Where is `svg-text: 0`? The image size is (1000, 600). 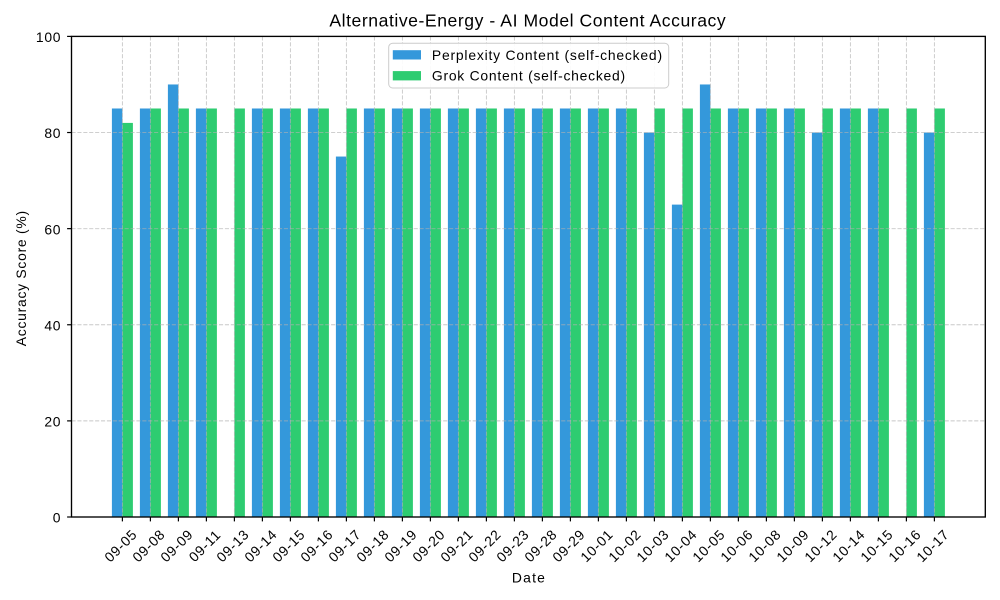
svg-text: 0 is located at coordinates (57, 518).